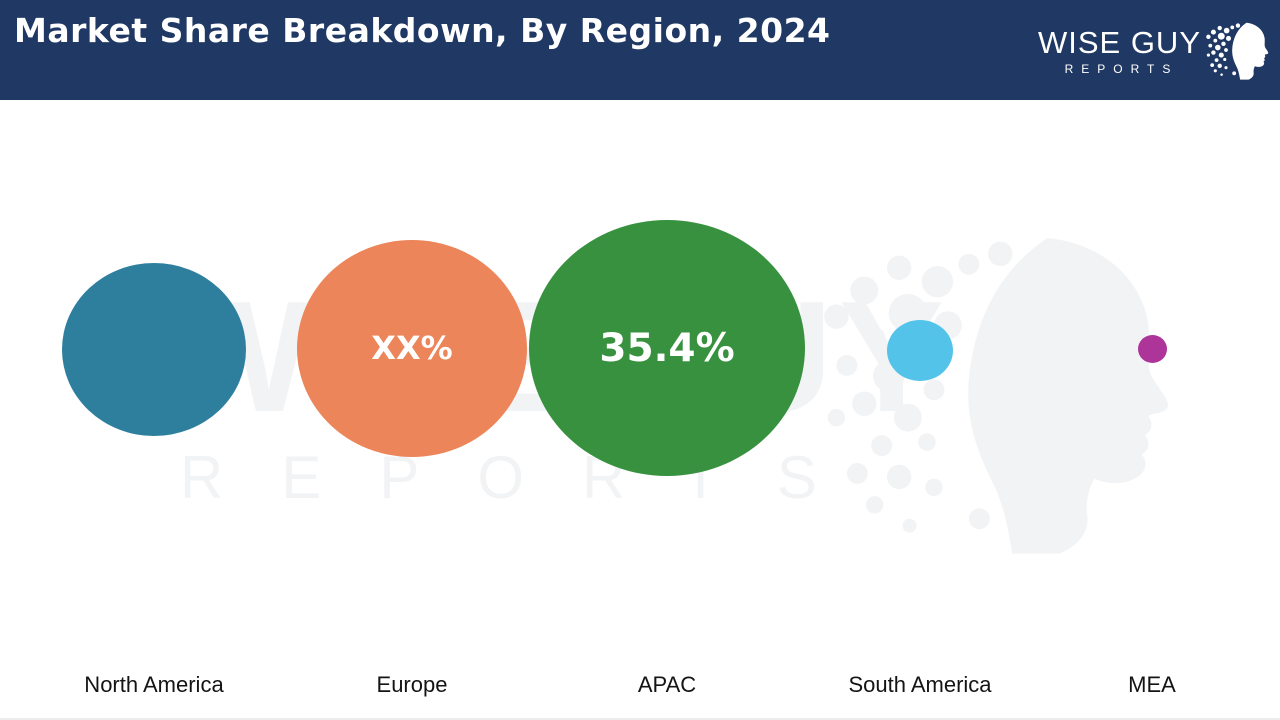 This screenshot has width=1280, height=720. Describe the element at coordinates (412, 684) in the screenshot. I see `category-label-europe: Europe` at that location.